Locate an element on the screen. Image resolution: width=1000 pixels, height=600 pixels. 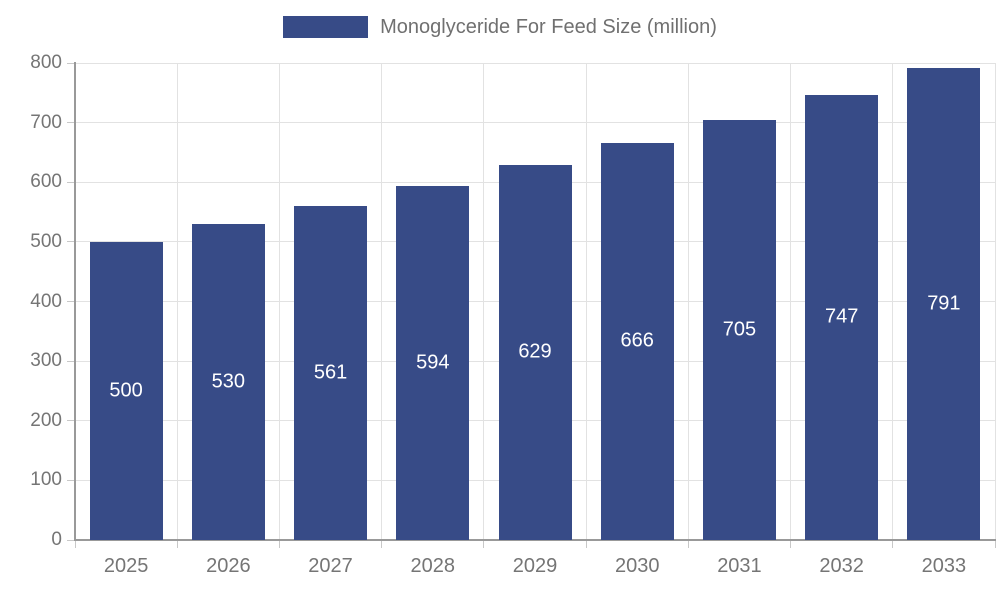
y-tick-label: 800 is located at coordinates (46, 62).